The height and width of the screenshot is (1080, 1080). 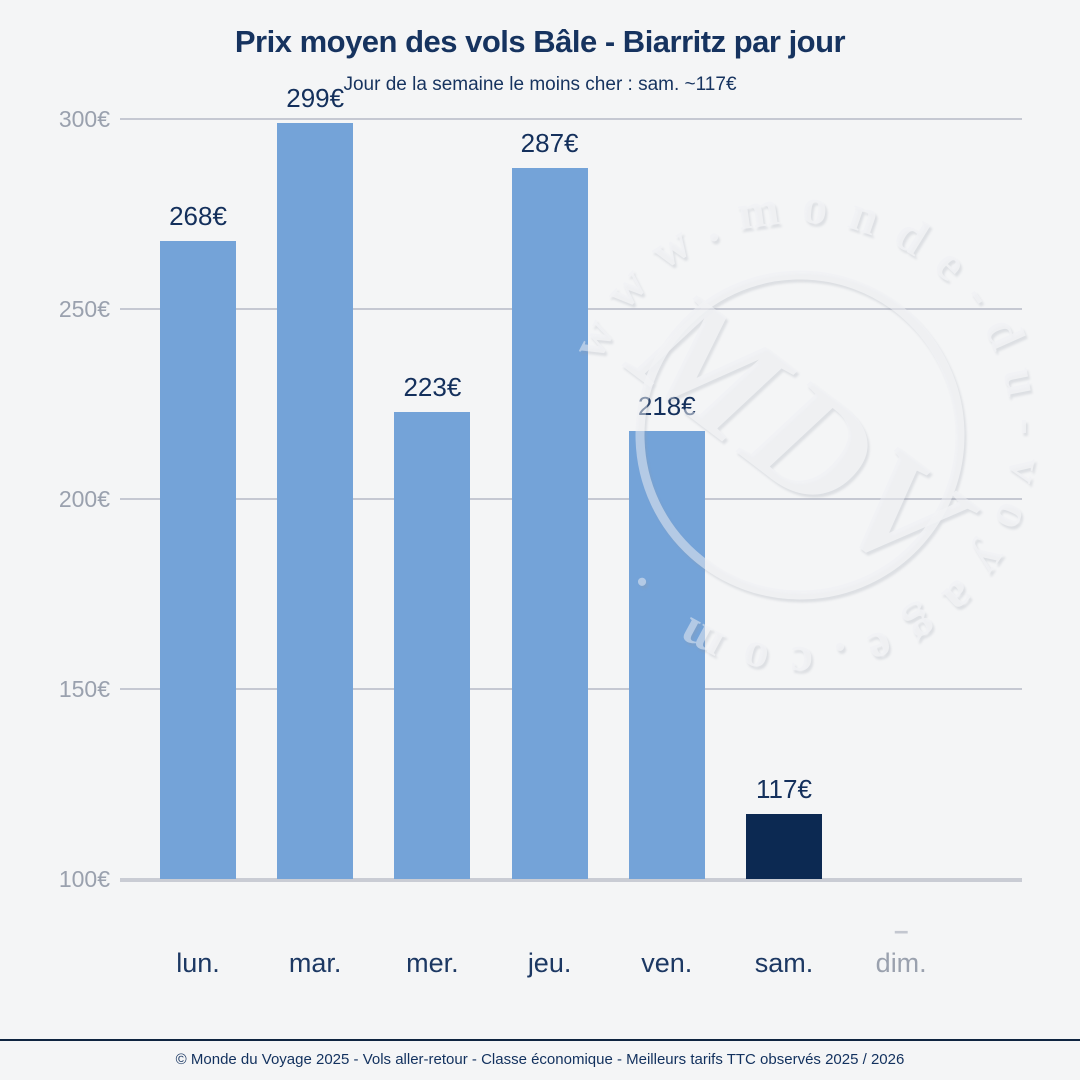 What do you see at coordinates (432, 645) in the screenshot?
I see `bar-mer` at bounding box center [432, 645].